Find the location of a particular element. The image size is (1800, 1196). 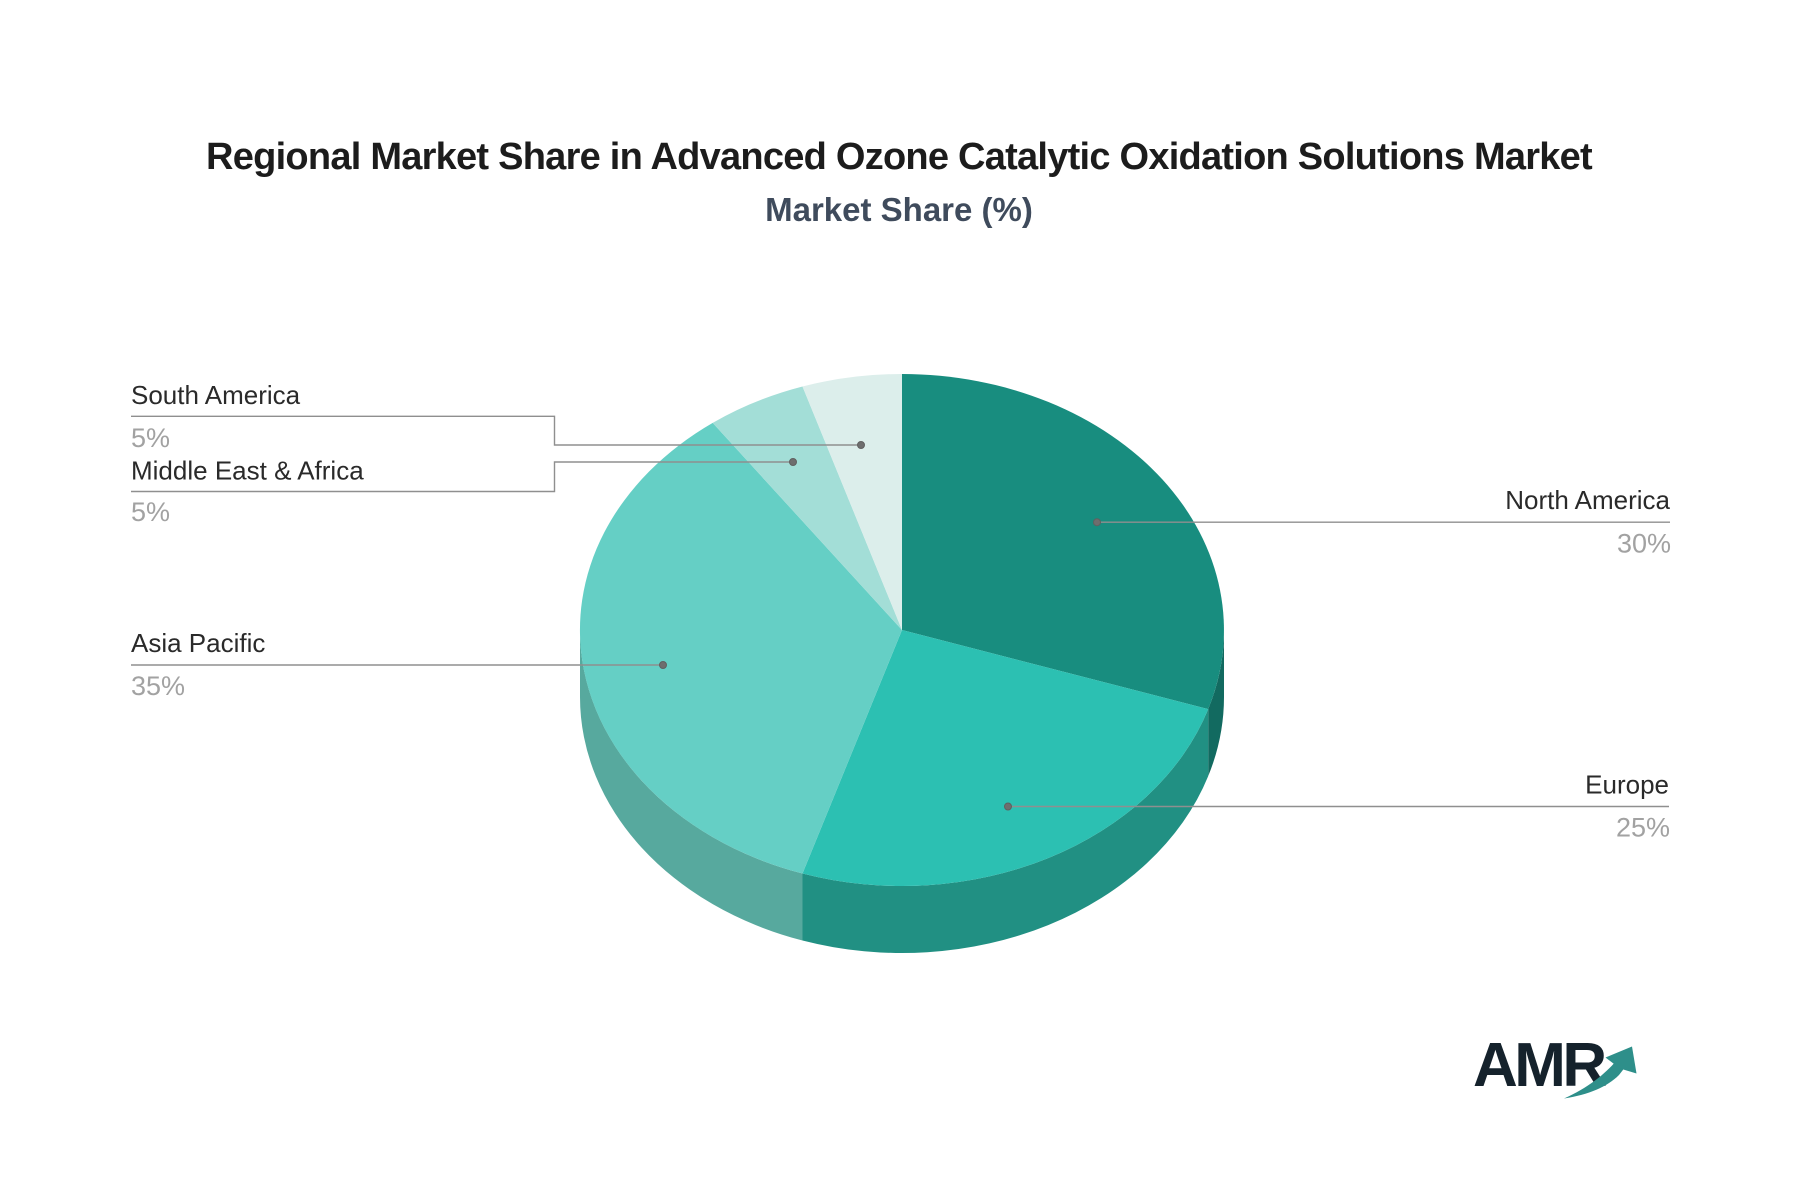

svg-text: 25% is located at coordinates (1643, 828).